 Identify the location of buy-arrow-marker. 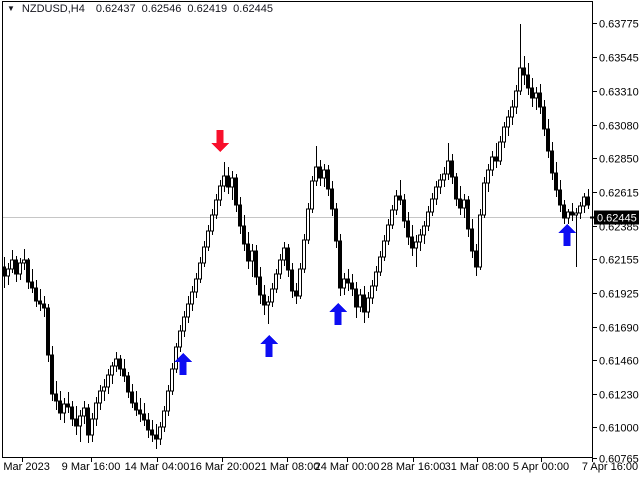
(338, 314).